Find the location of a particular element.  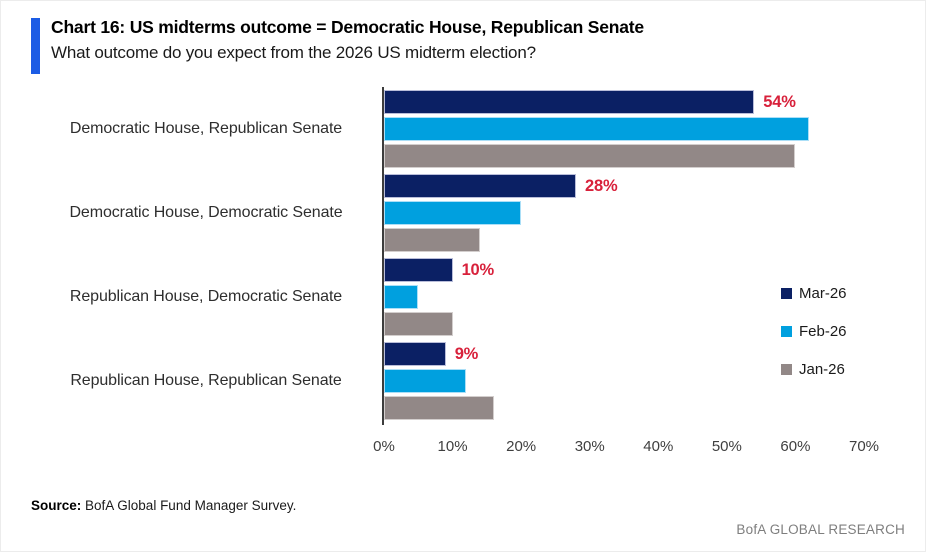

source-text: BofA Global Fund Manager Survey. is located at coordinates (189, 505).